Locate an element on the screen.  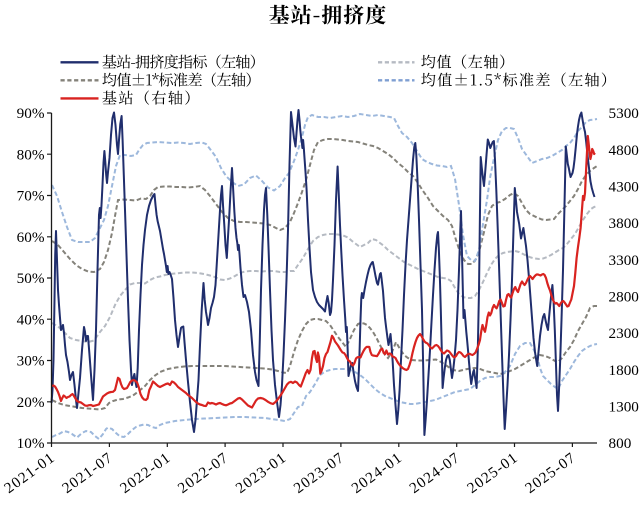
svg-text: 1300 is located at coordinates (624, 407).